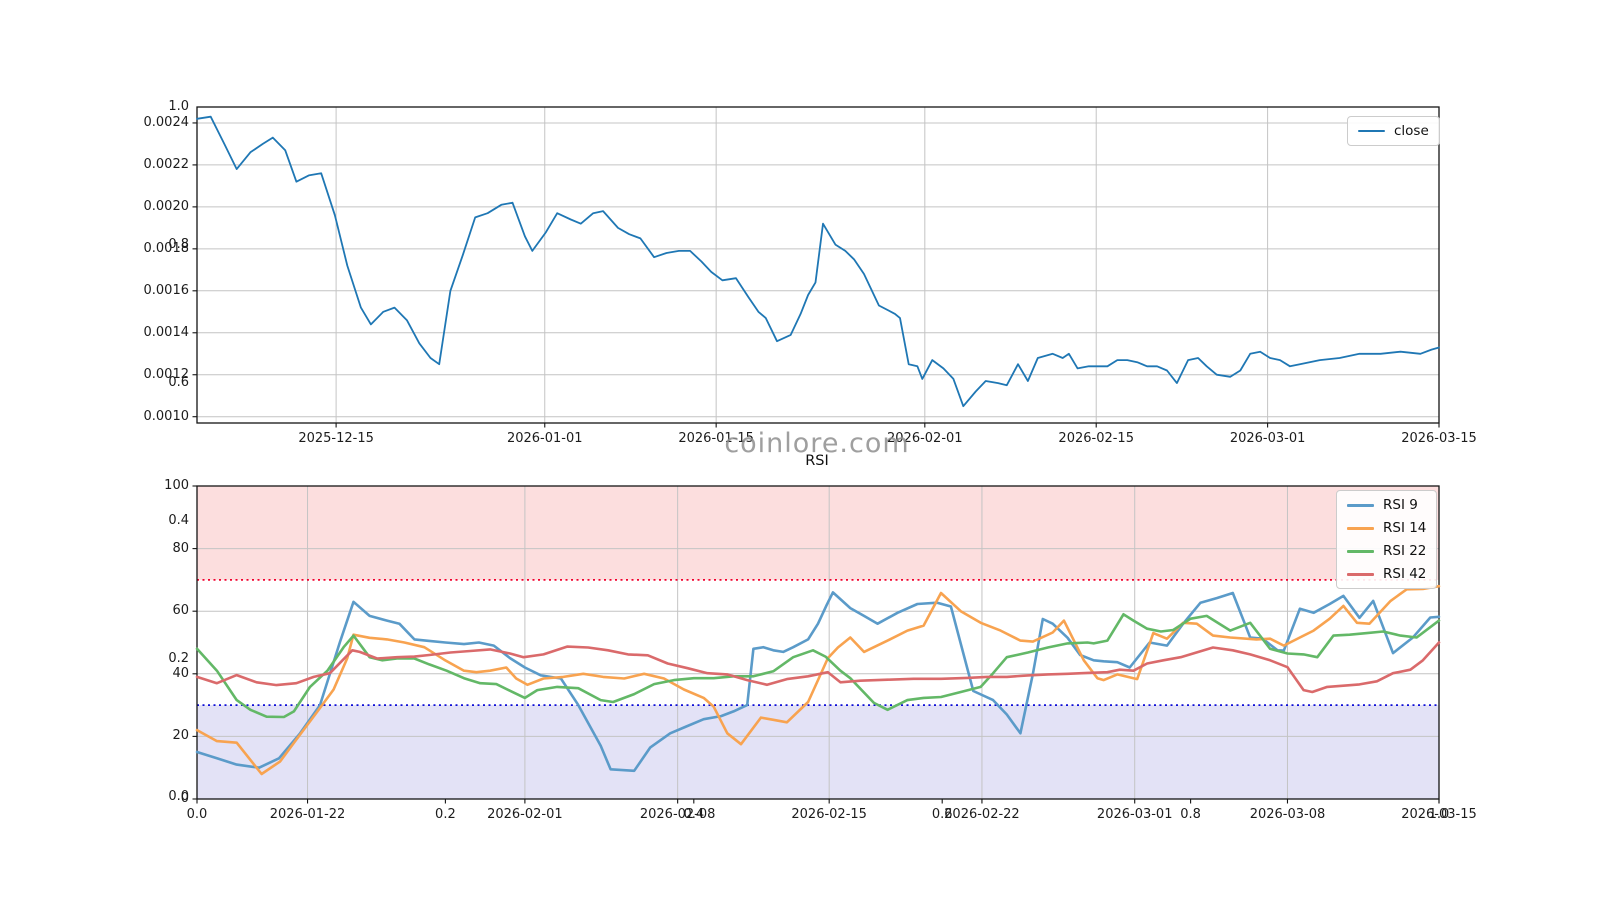 The image size is (1600, 900). Describe the element at coordinates (178, 382) in the screenshot. I see `overlay-y-tick-label: 0.6` at that location.